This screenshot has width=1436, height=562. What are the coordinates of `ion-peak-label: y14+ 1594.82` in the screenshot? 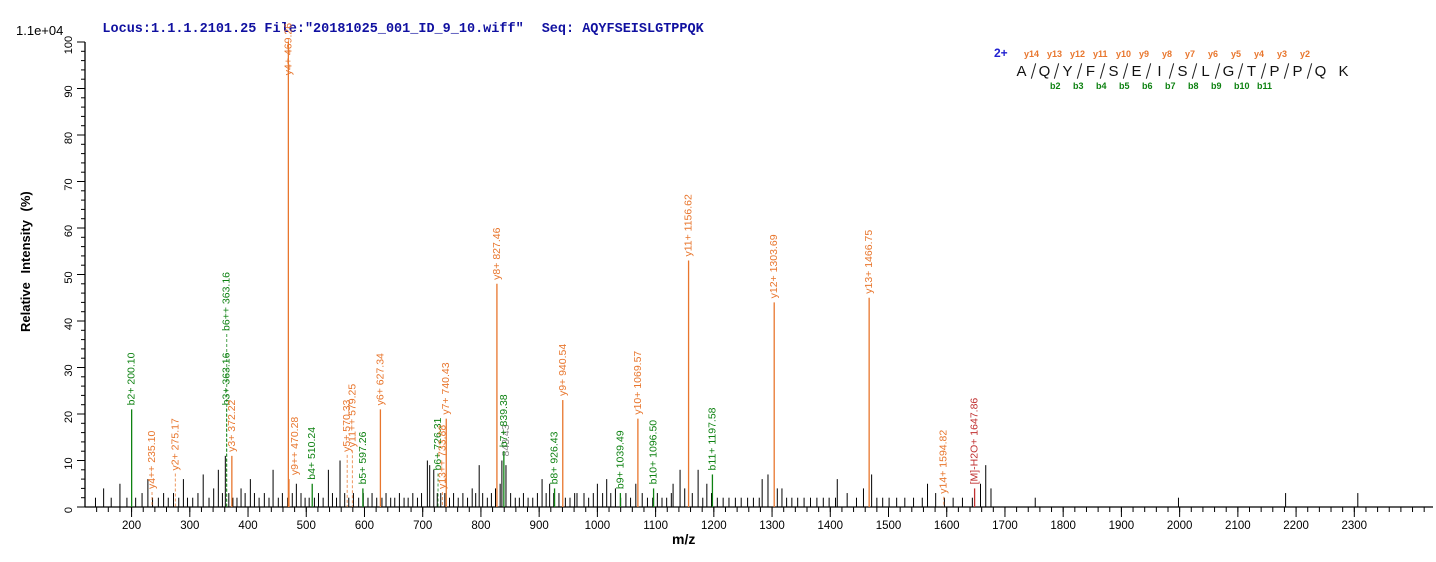 It's located at (944, 462).